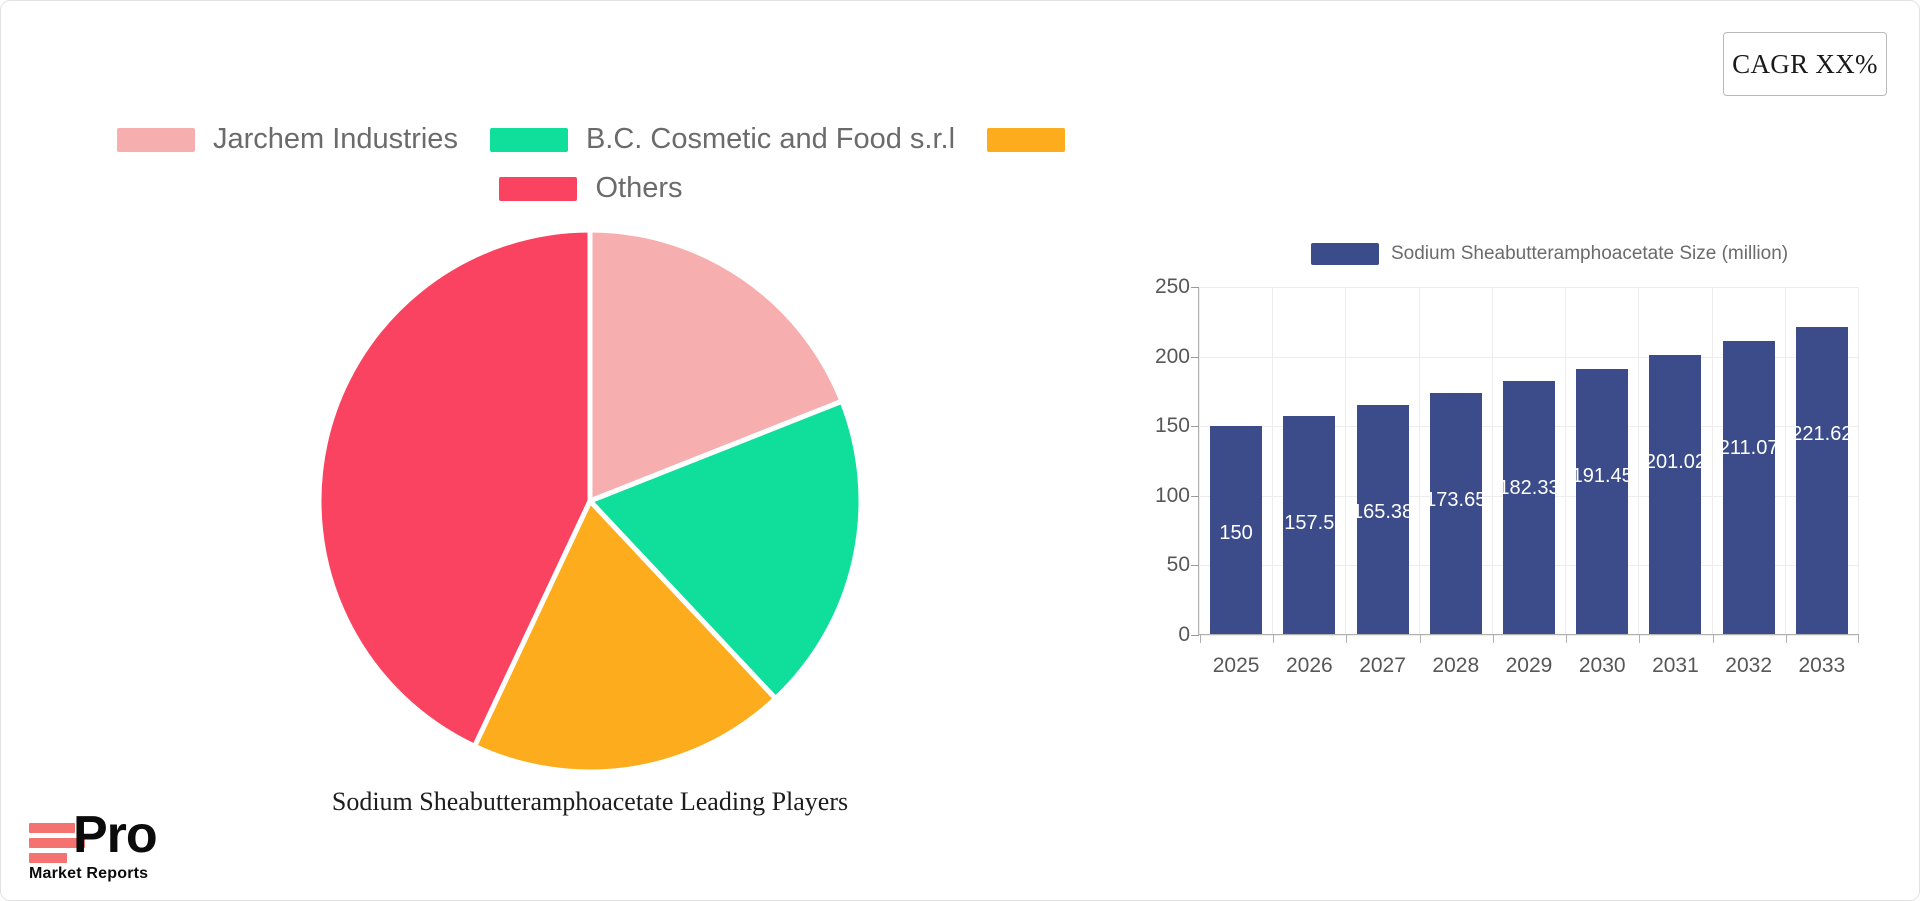  I want to click on bar-value-label: 221.62, so click(1822, 433).